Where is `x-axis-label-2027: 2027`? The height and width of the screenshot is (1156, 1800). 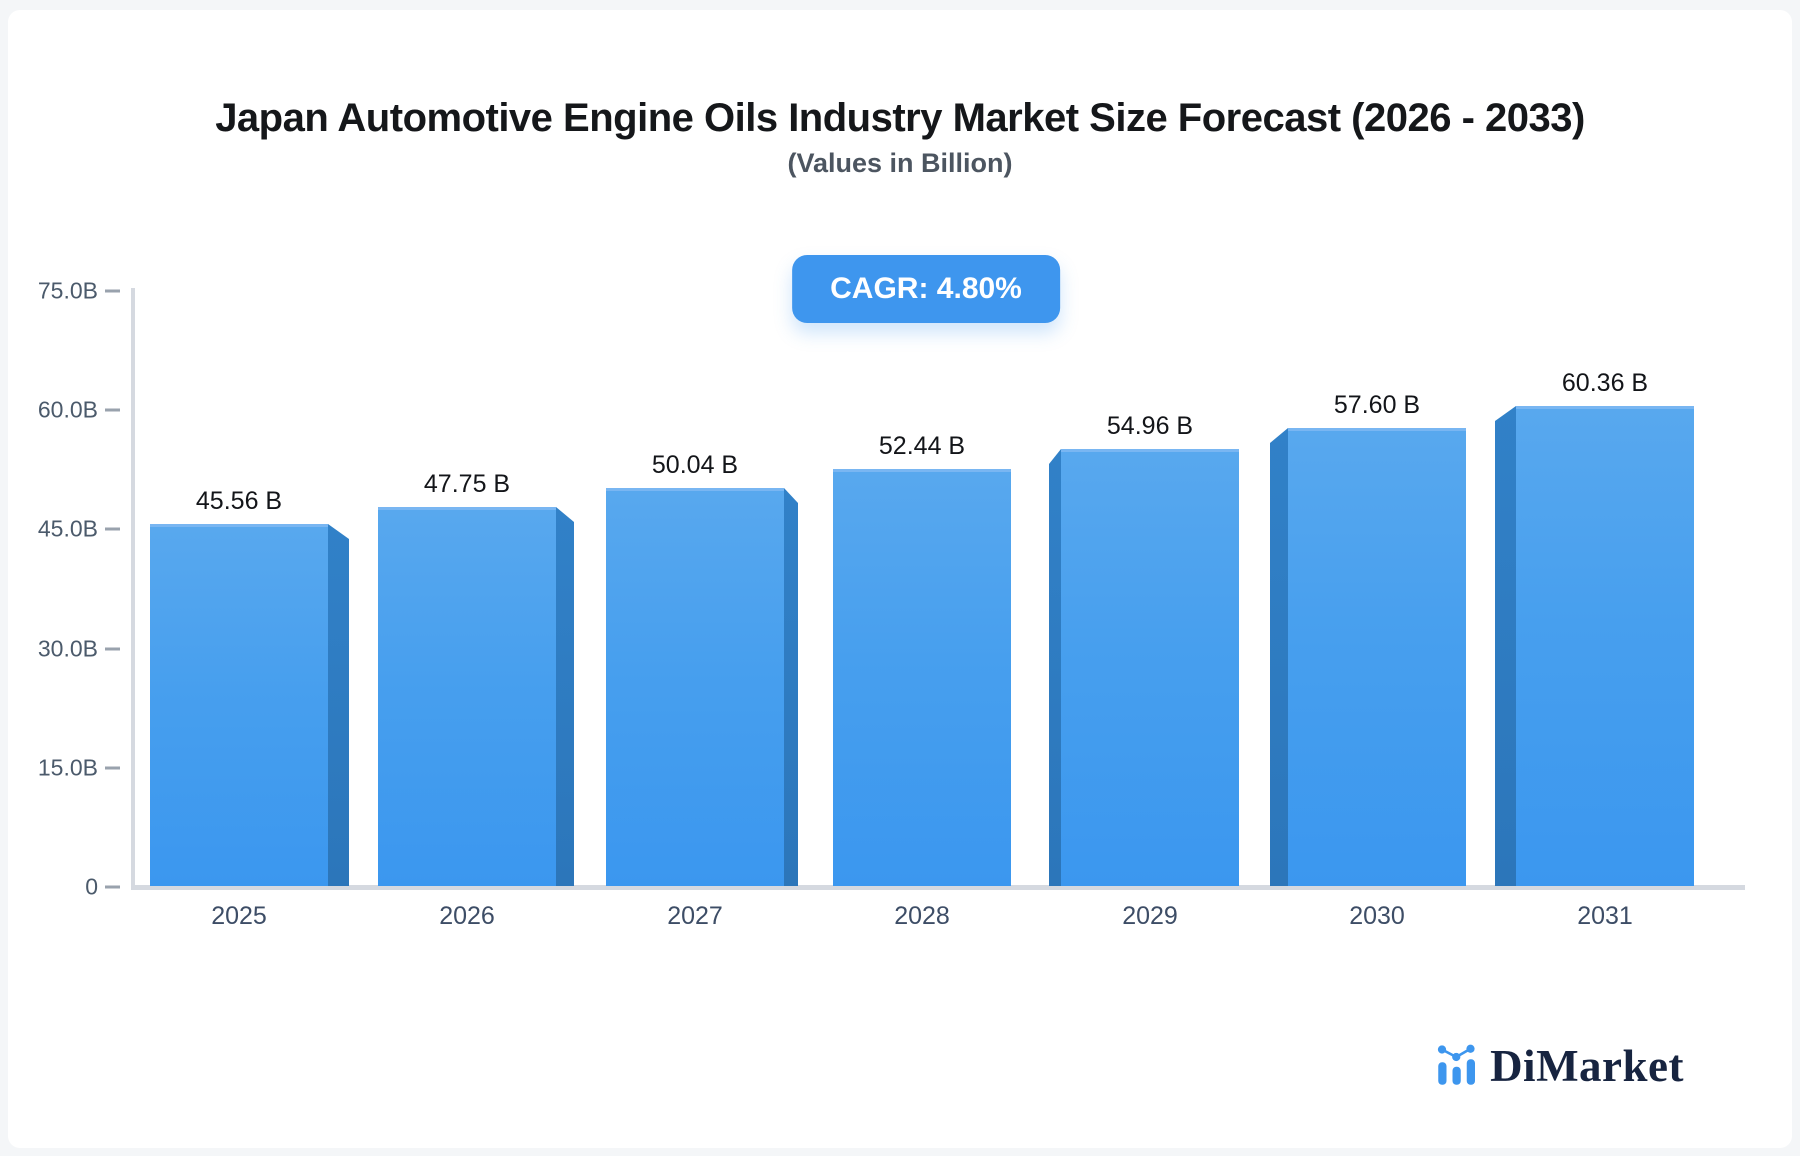
x-axis-label-2027: 2027 is located at coordinates (695, 916).